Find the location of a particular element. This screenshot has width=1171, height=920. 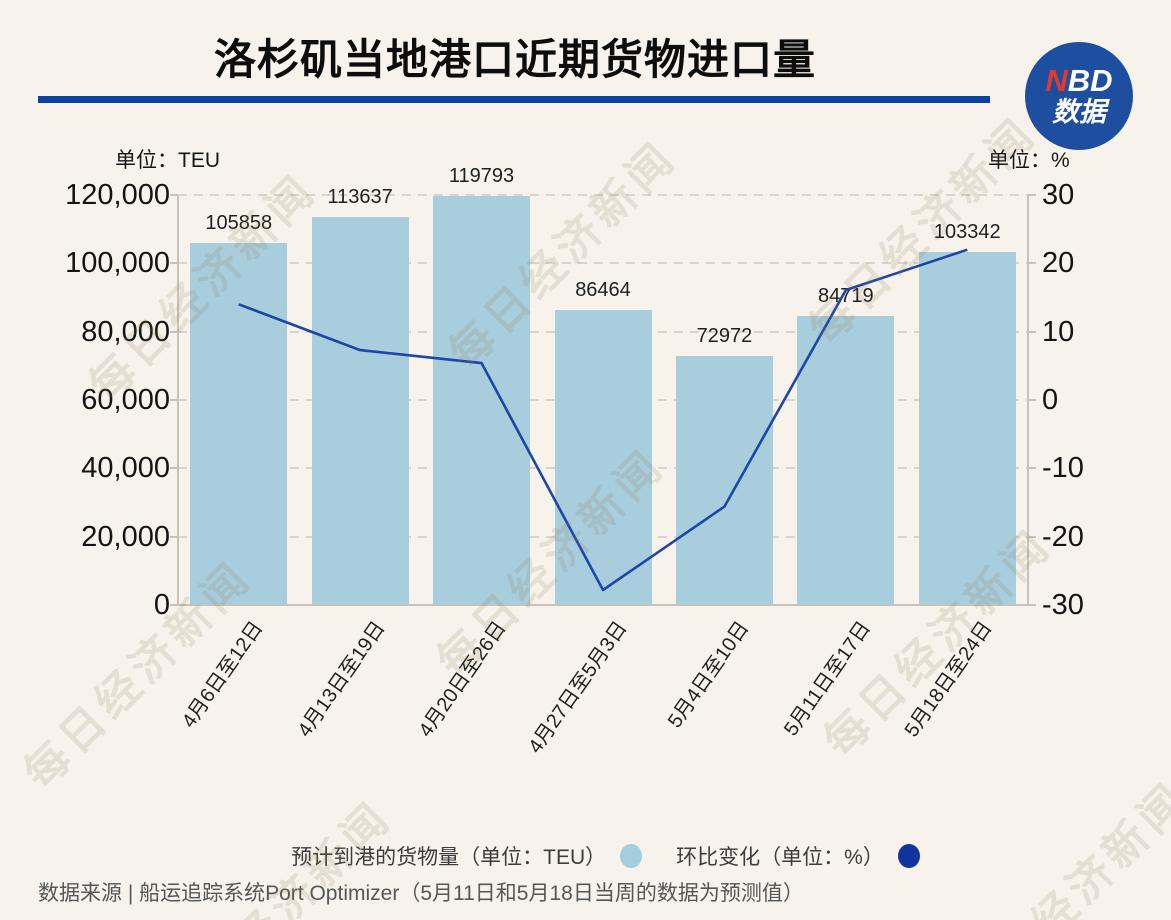

title-underline is located at coordinates (514, 99).